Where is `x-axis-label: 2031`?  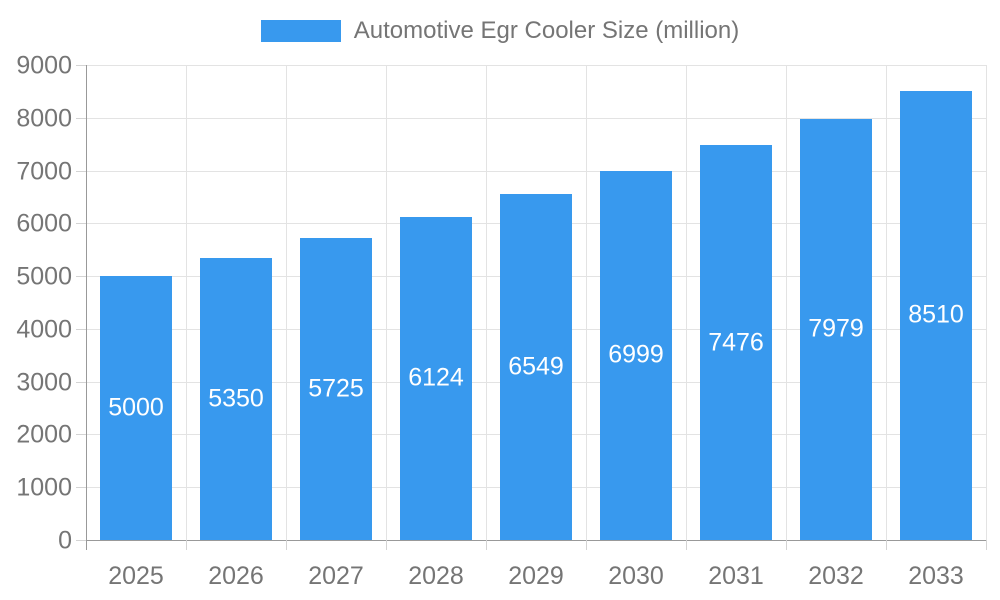 x-axis-label: 2031 is located at coordinates (736, 576).